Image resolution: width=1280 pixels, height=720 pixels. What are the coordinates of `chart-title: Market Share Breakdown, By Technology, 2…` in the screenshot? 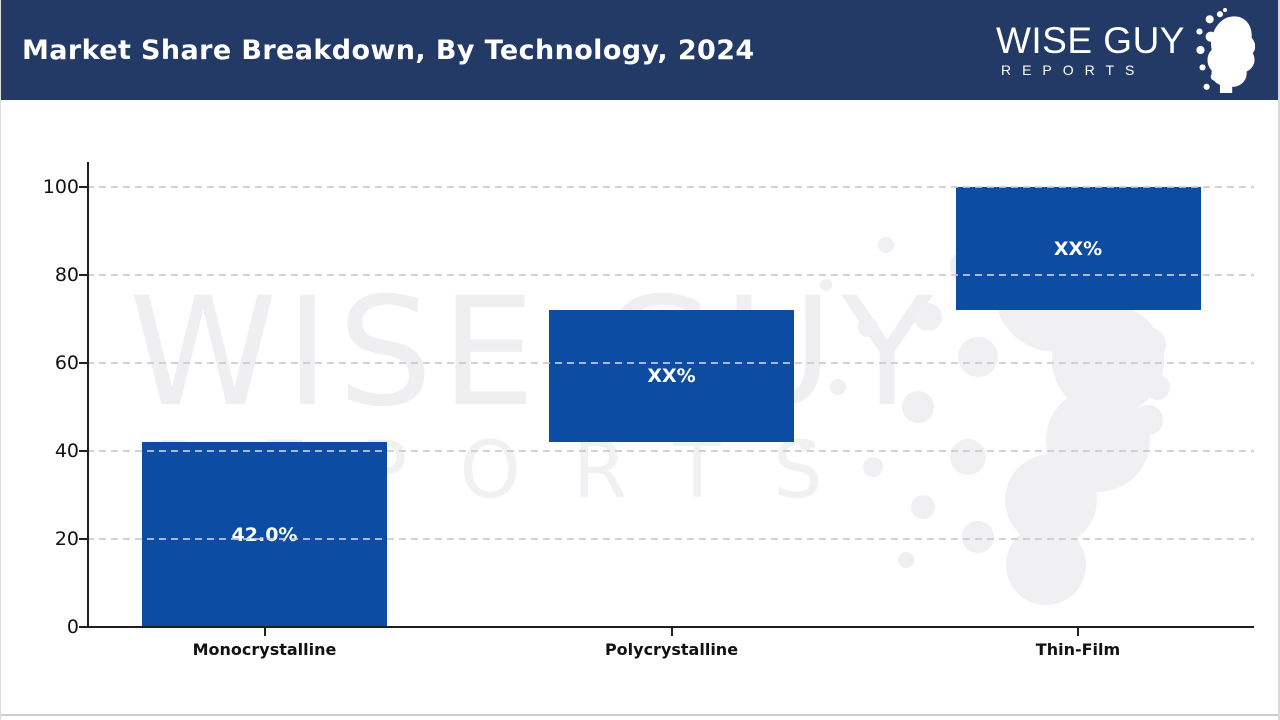 It's located at (388, 50).